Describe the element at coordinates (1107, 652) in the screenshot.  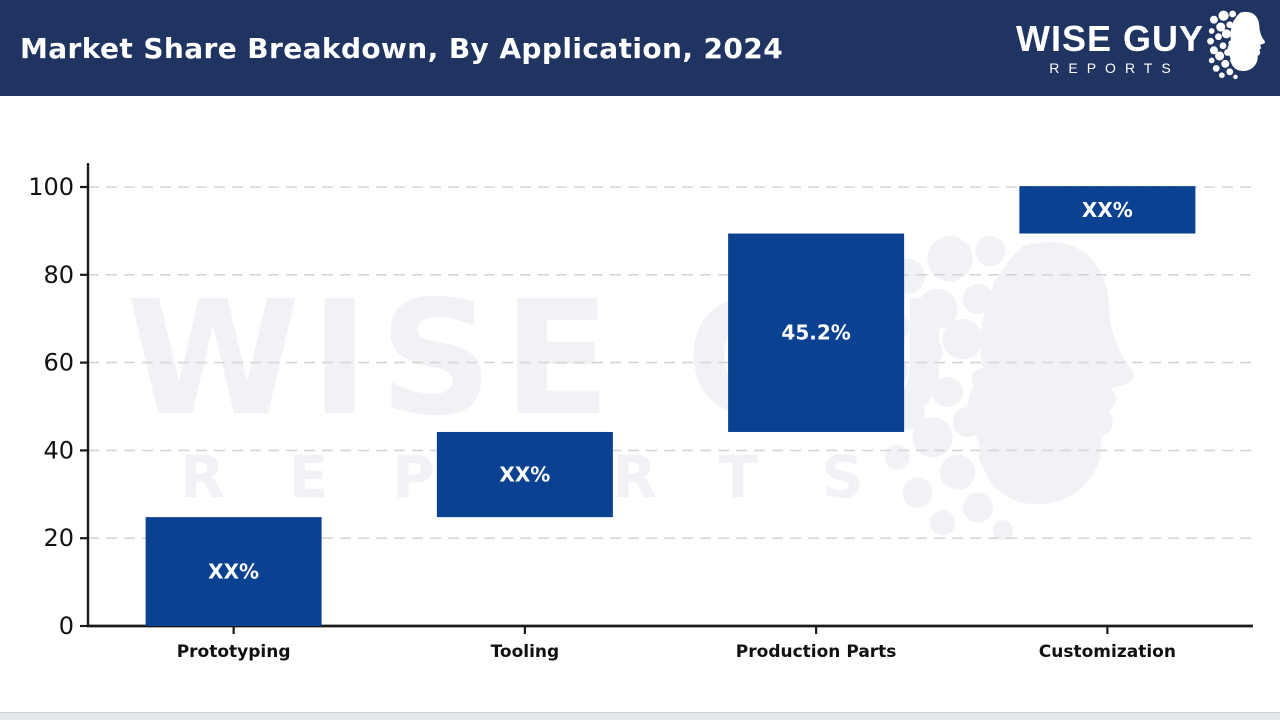
I see `x-tick-label-customization: Customization` at that location.